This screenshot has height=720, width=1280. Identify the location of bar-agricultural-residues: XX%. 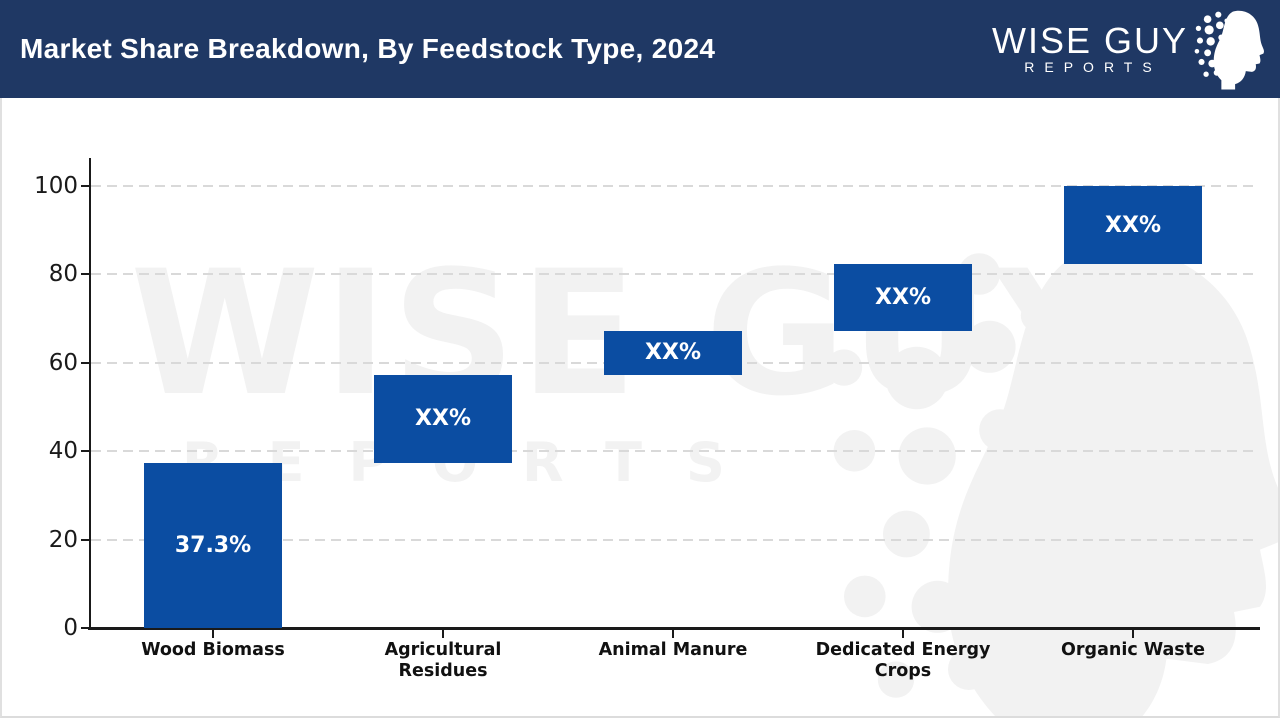
(443, 419).